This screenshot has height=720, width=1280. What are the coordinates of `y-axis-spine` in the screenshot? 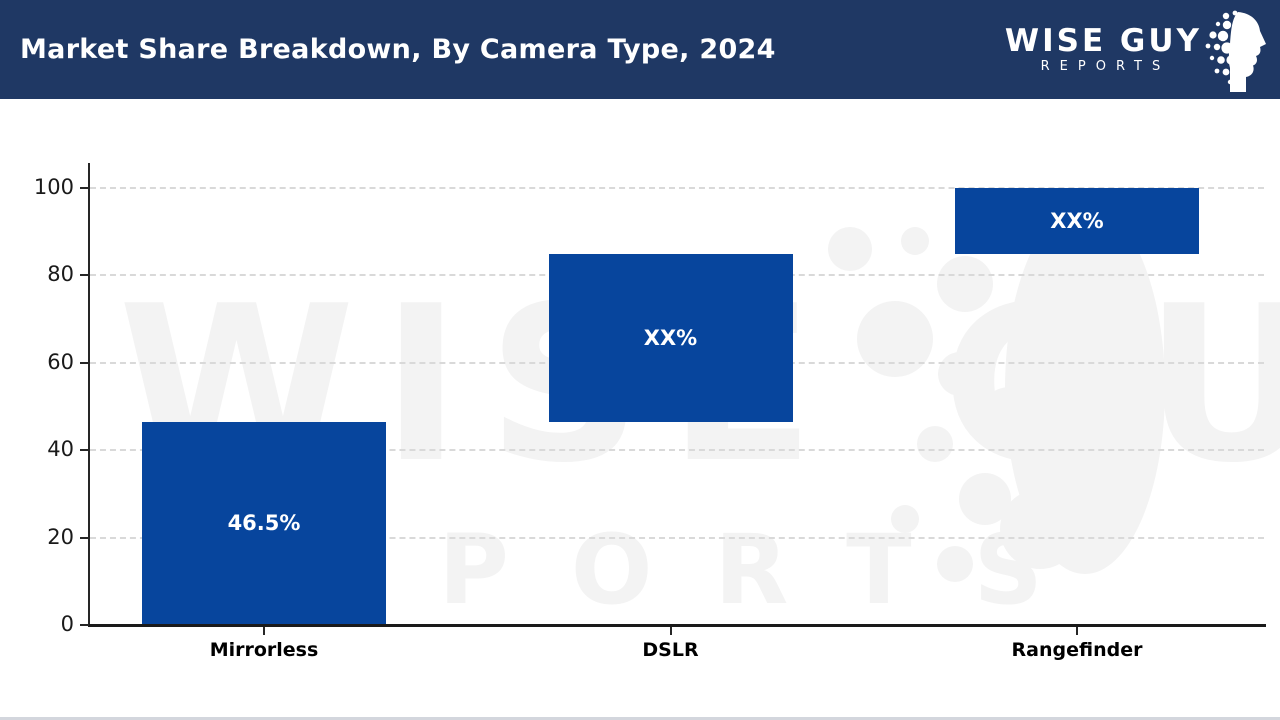 It's located at (89, 394).